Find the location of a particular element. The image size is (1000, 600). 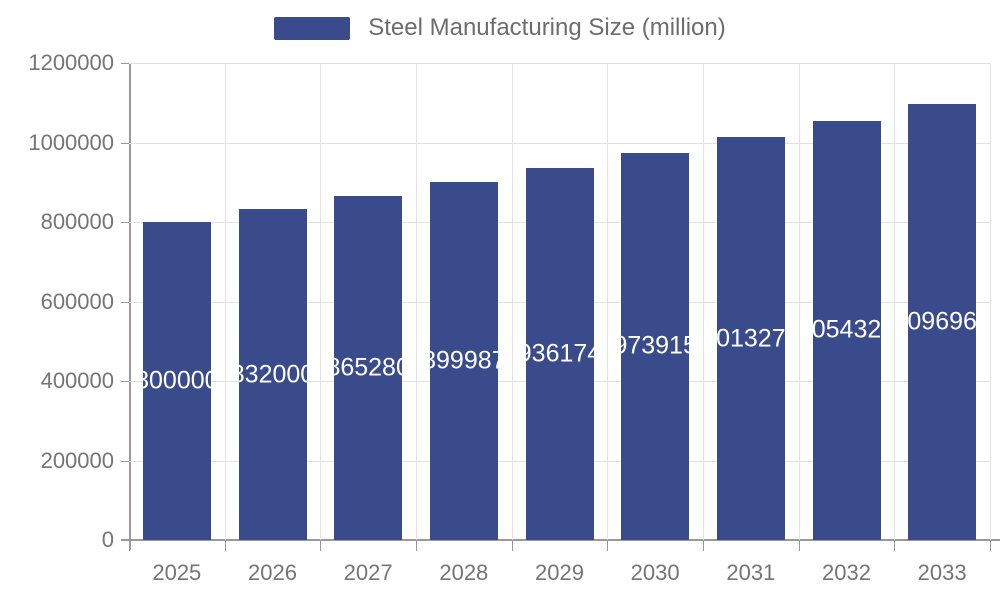

x-tick-label: 2027 is located at coordinates (368, 572).